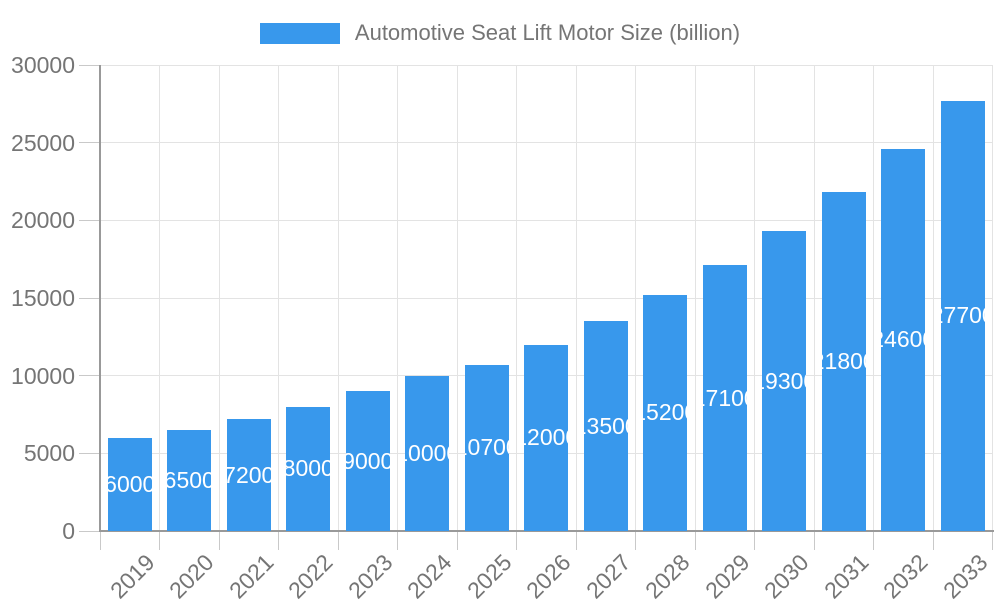 The image size is (1000, 600). Describe the element at coordinates (43, 220) in the screenshot. I see `y-tick-label: 20000` at that location.